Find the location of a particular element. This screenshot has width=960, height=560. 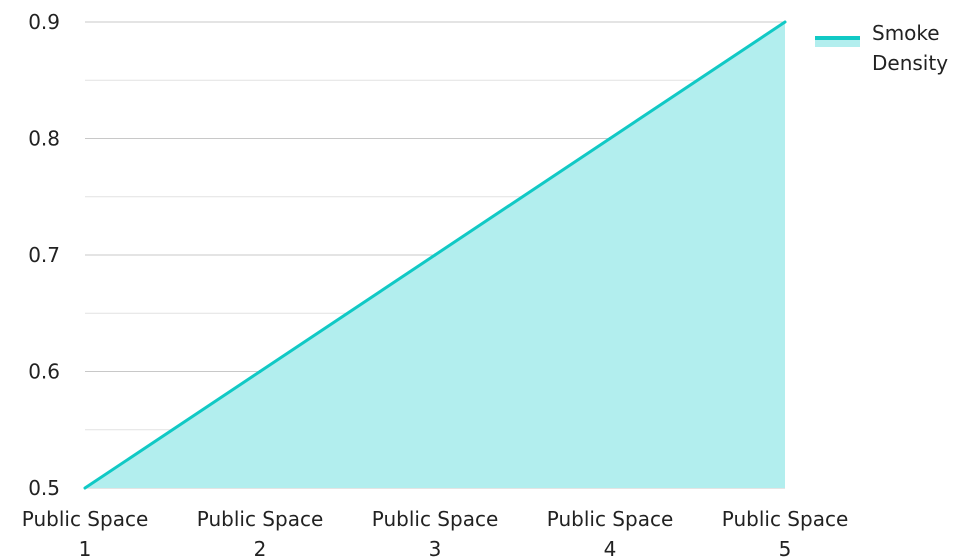

legend-label-line: Smoke is located at coordinates (906, 33).